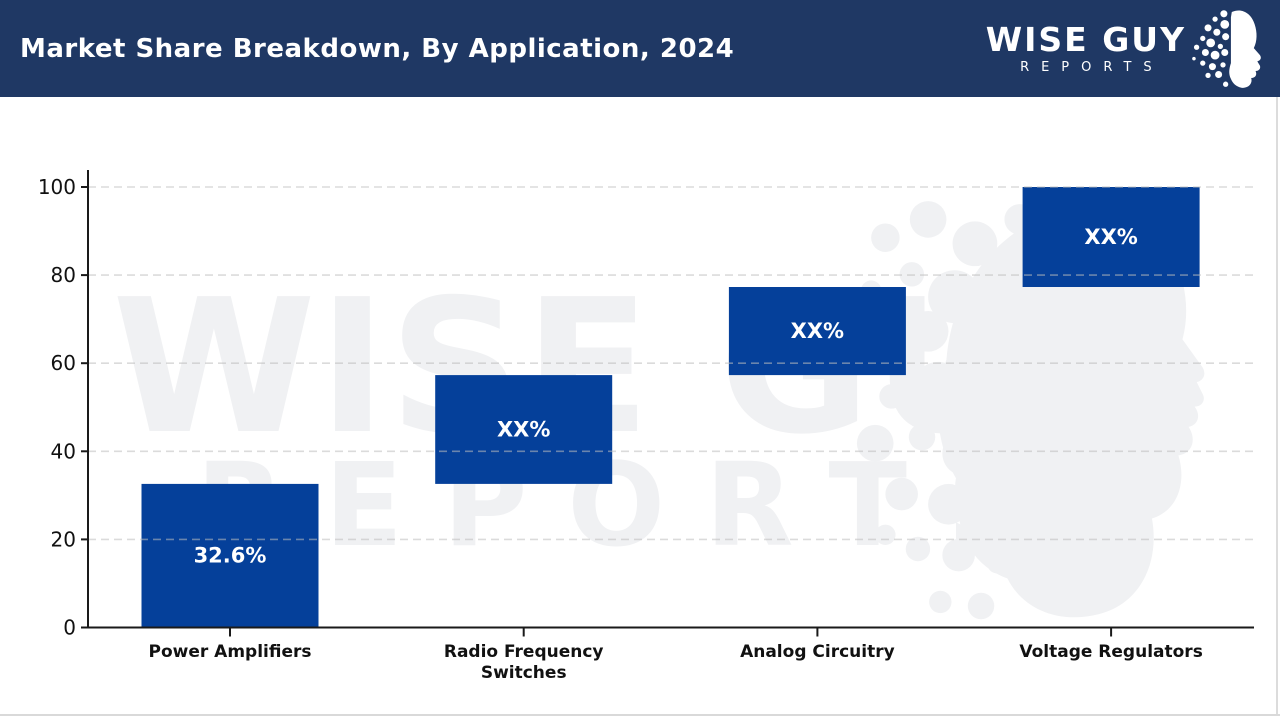 This screenshot has width=1280, height=720. What do you see at coordinates (1085, 39) in the screenshot?
I see `brand-name: WISE GUY` at bounding box center [1085, 39].